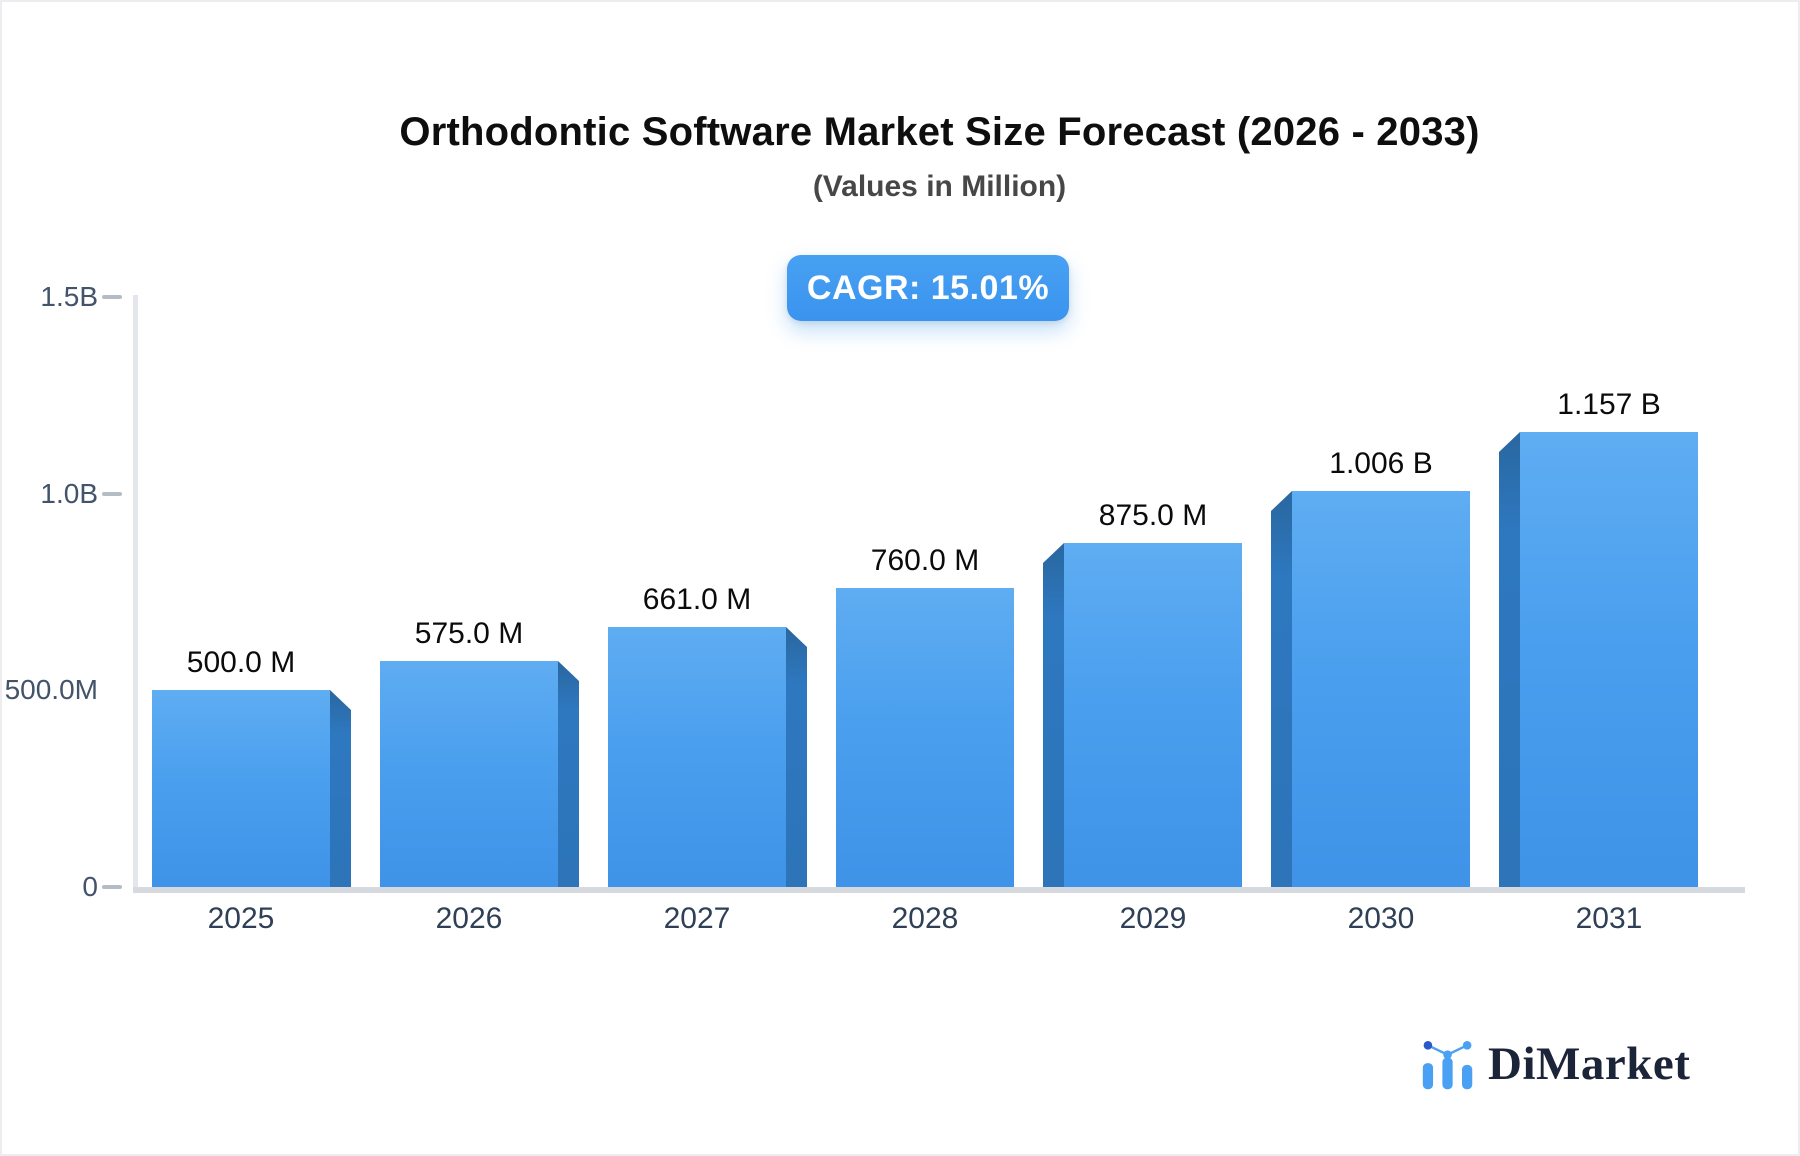 Image resolution: width=1800 pixels, height=1156 pixels. I want to click on bar-value-label: 875.0 M, so click(1153, 515).